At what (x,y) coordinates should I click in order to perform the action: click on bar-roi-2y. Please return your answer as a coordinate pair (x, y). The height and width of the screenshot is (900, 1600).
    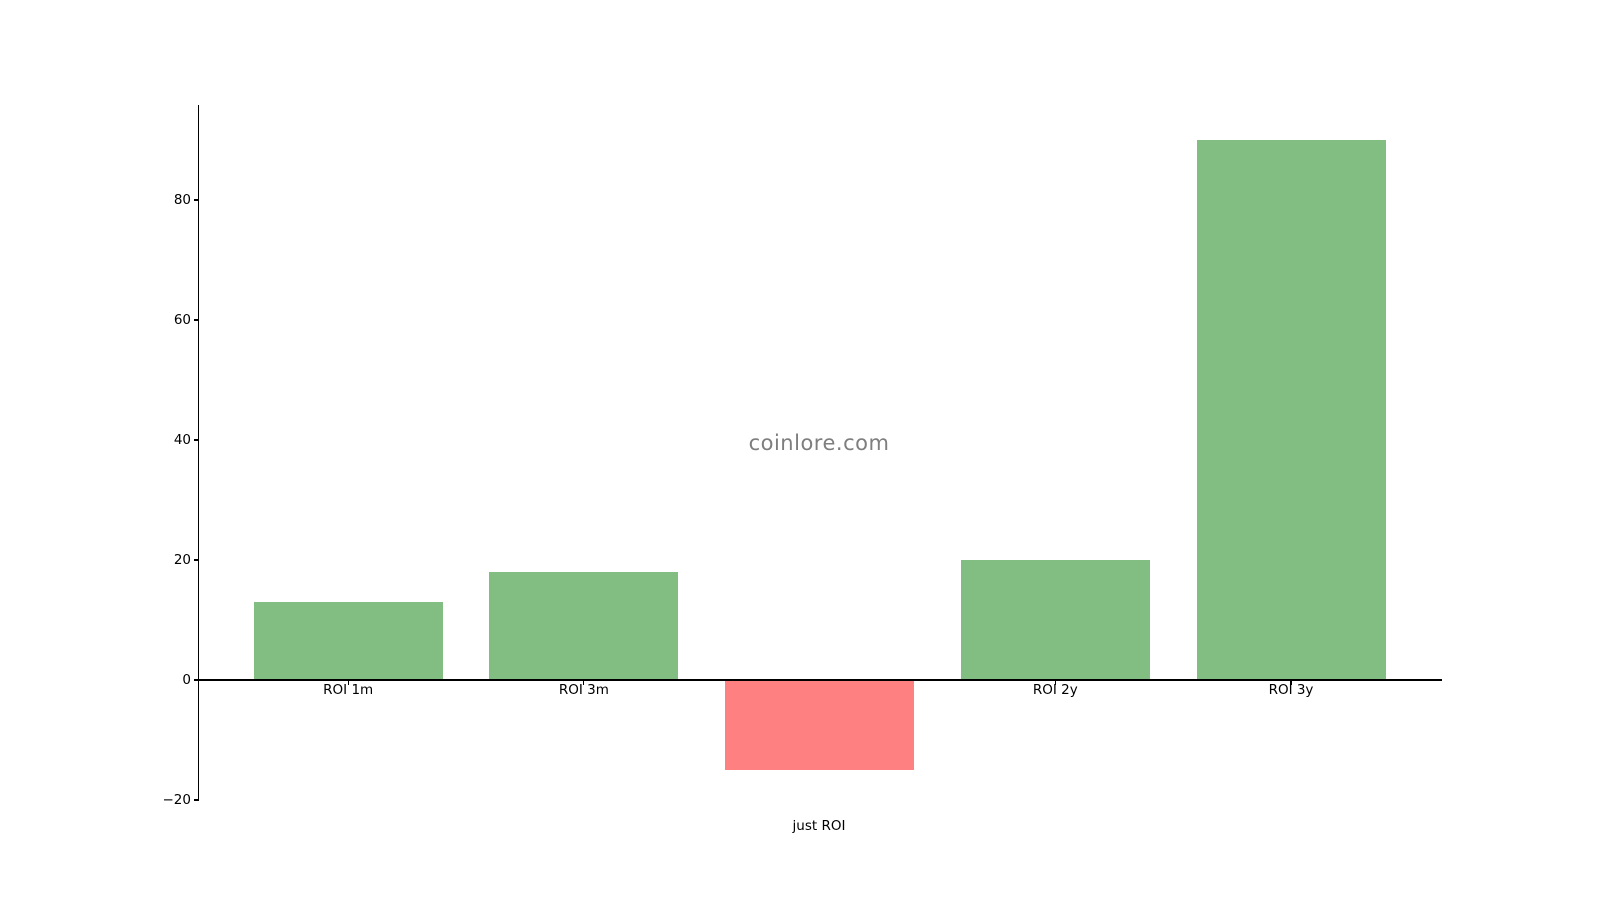
    Looking at the image, I should click on (1055, 620).